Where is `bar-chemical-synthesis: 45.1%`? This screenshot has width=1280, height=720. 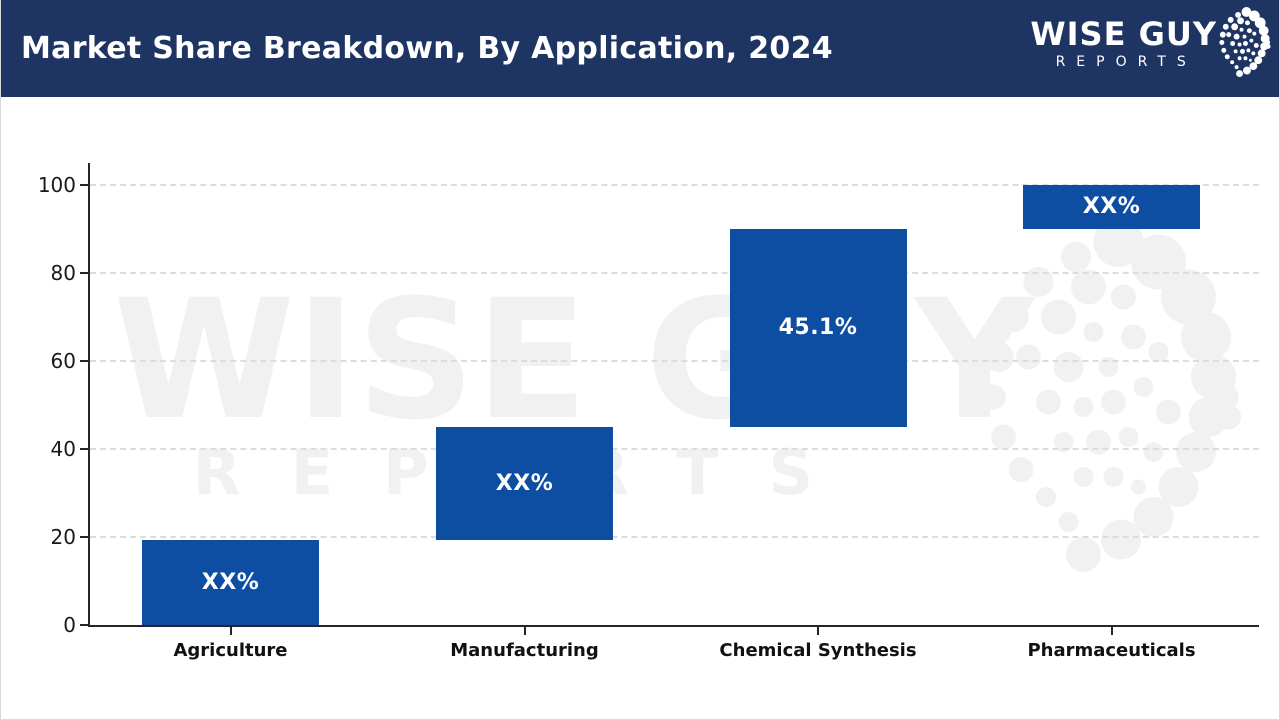 bar-chemical-synthesis: 45.1% is located at coordinates (818, 328).